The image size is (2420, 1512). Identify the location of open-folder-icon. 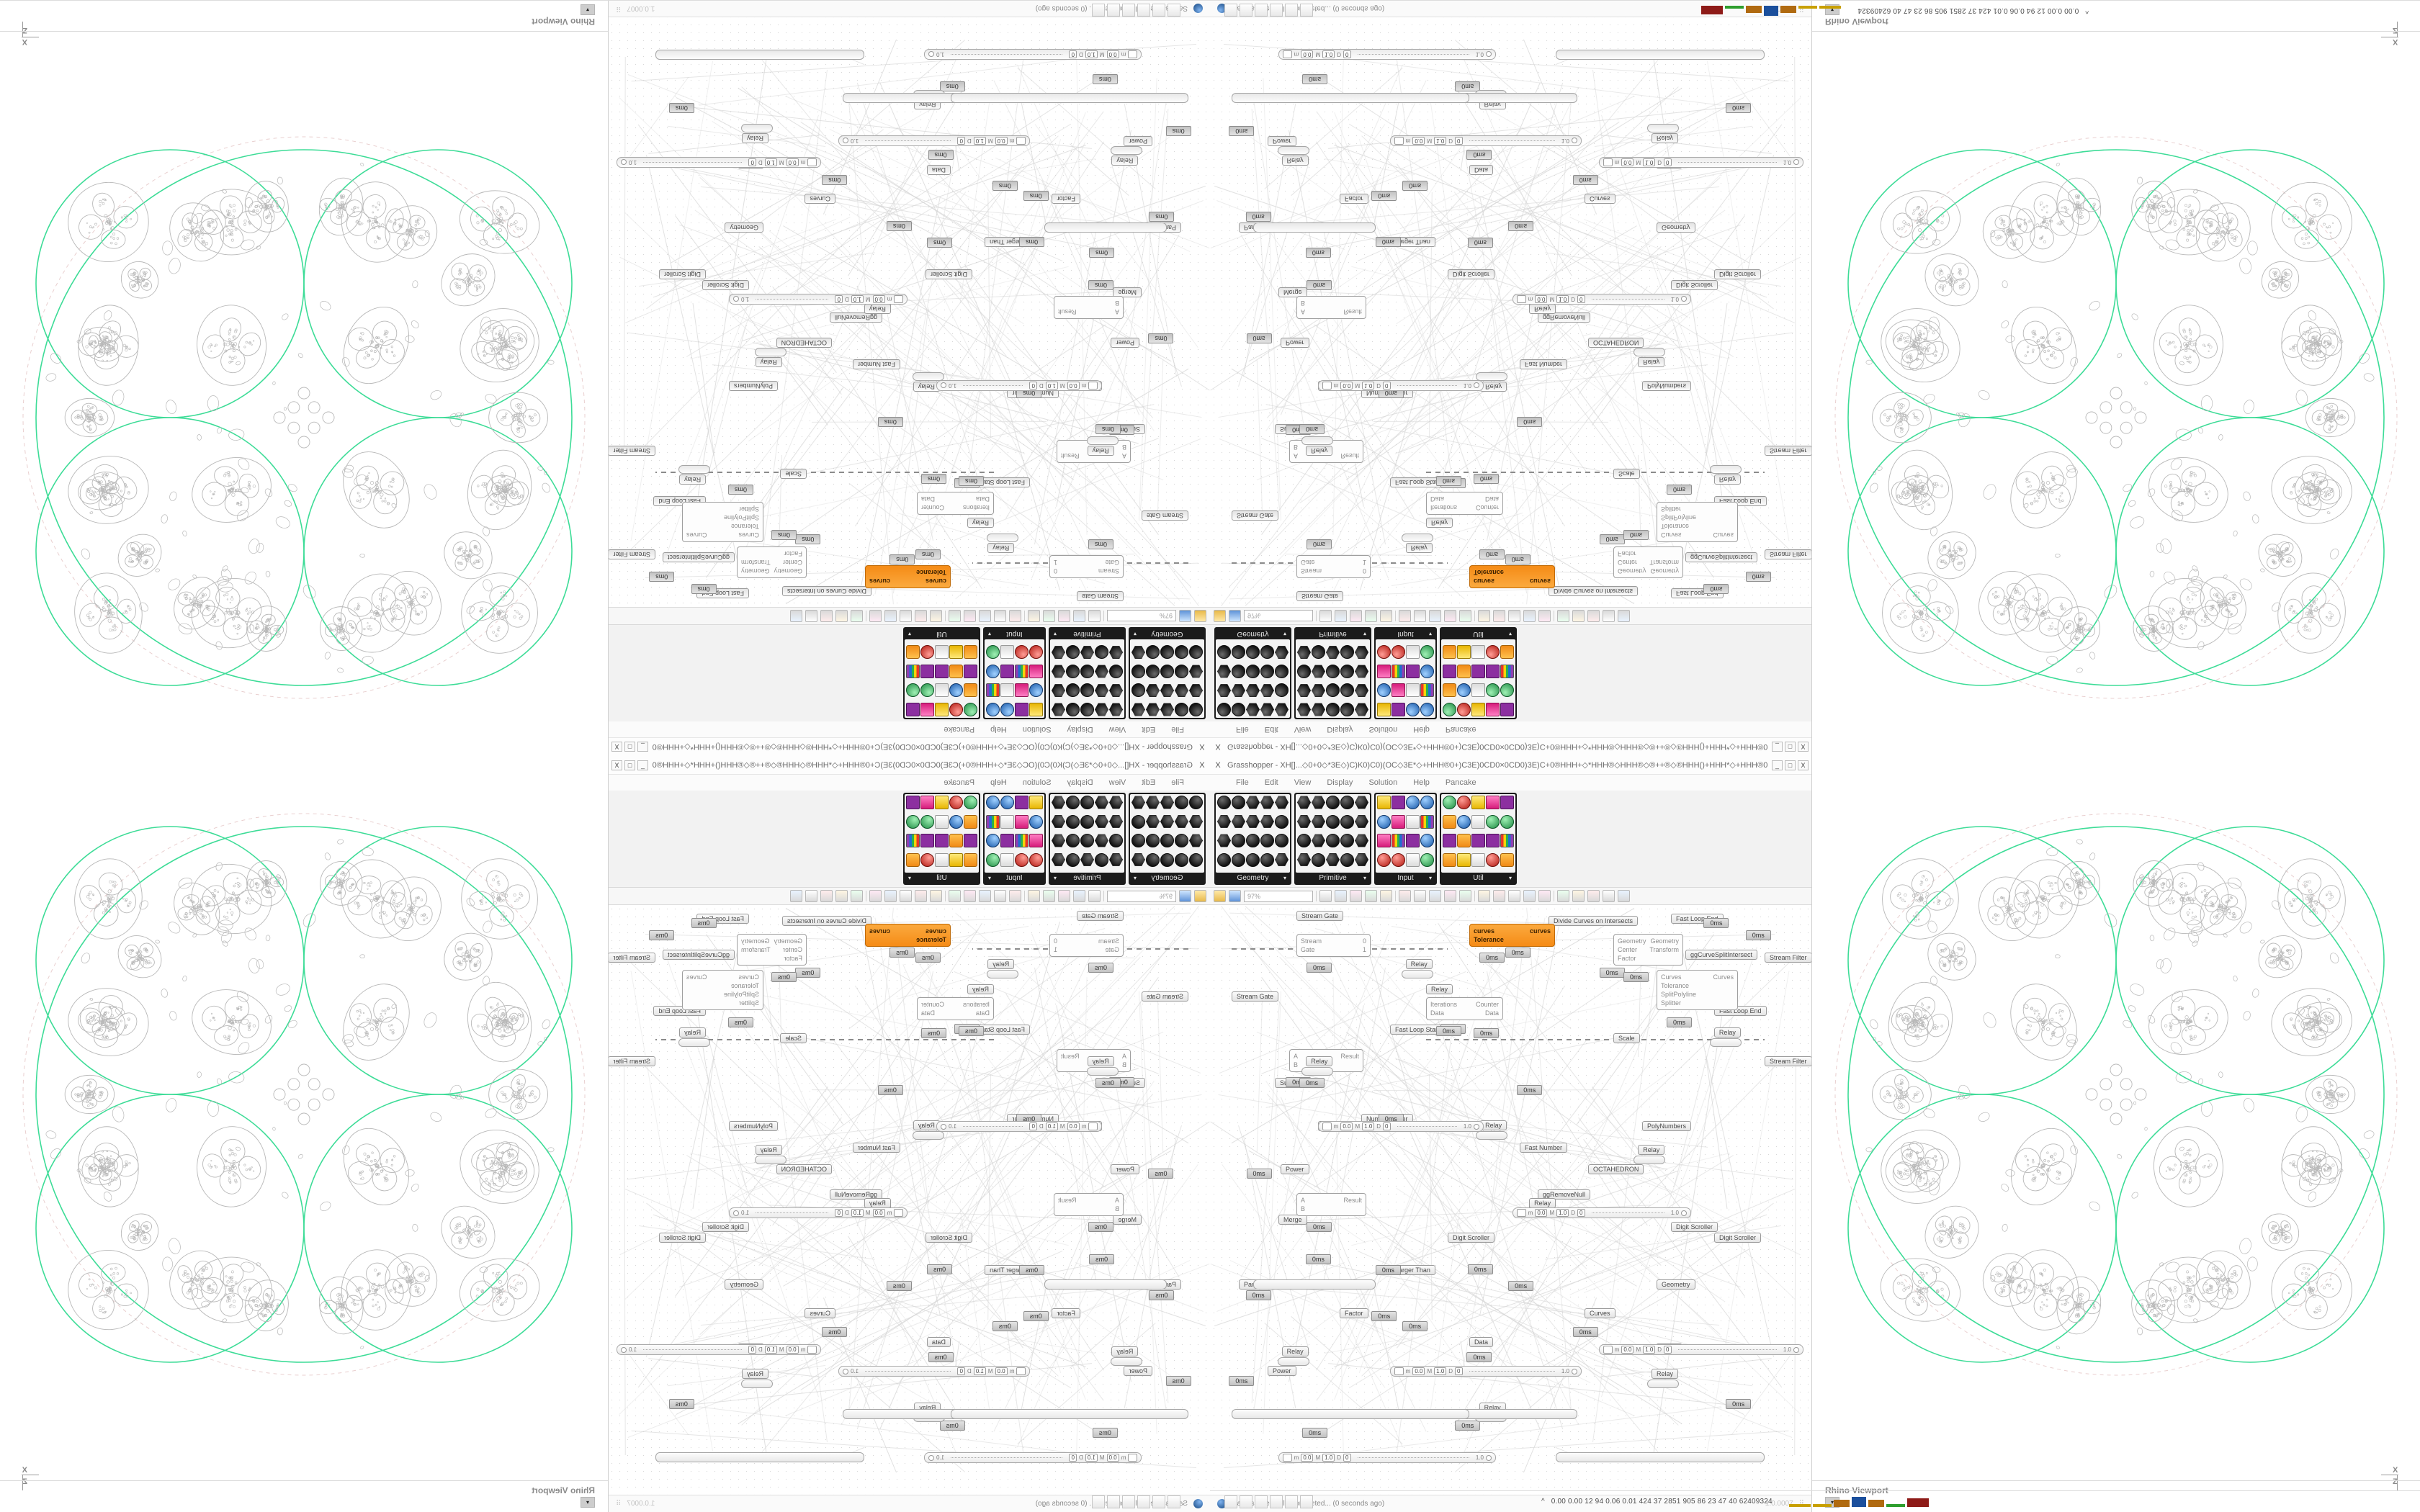
(1325, 896).